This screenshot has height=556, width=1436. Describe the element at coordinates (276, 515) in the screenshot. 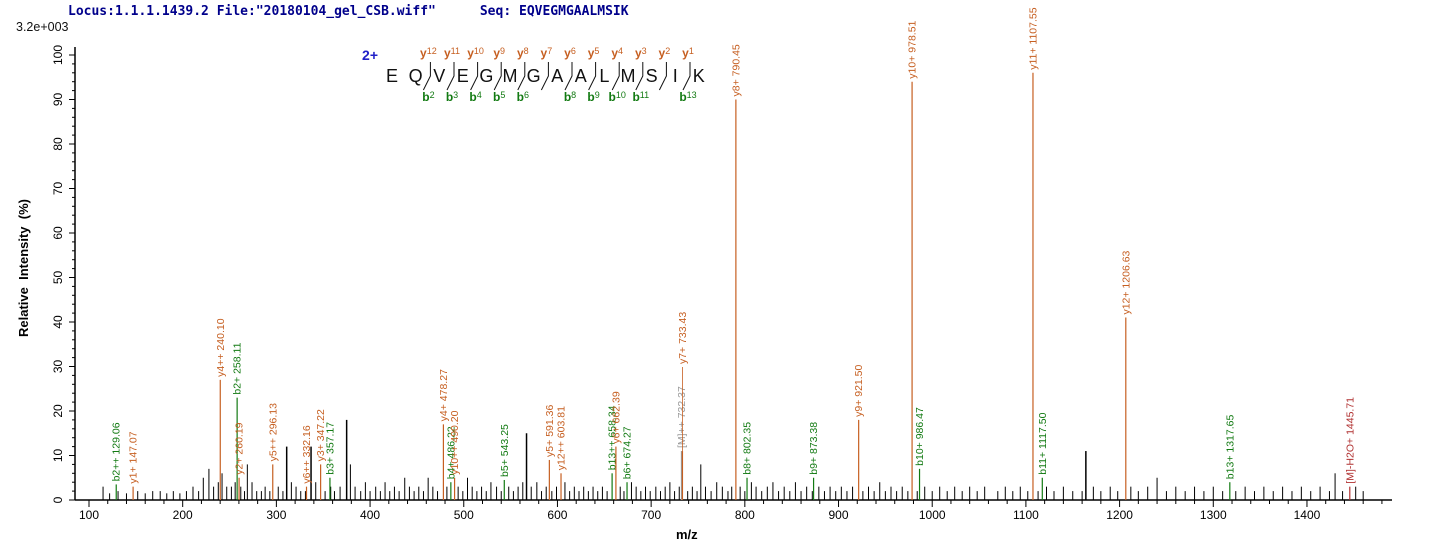

I see `x-tick-label: 300` at that location.